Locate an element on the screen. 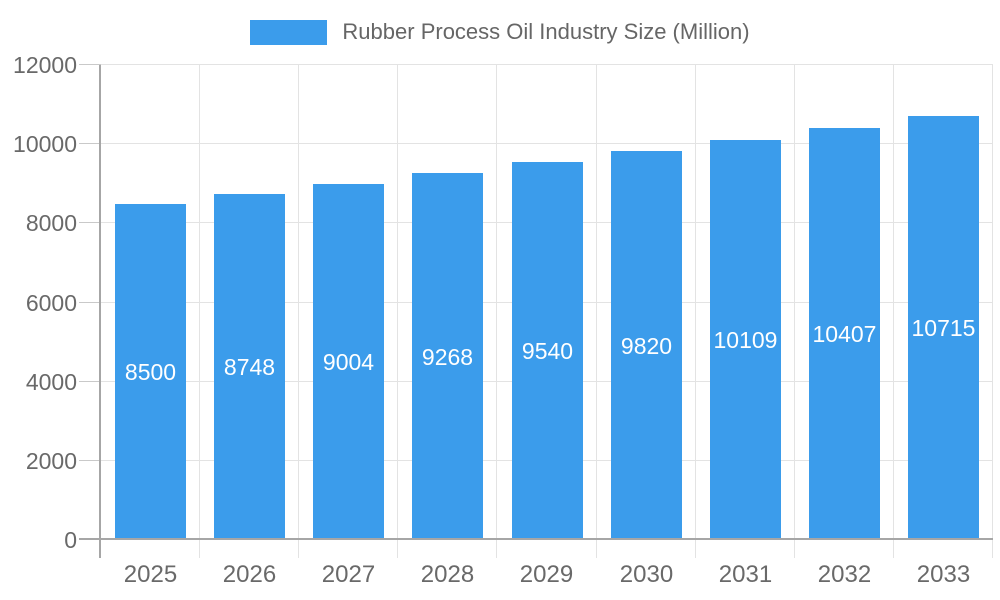  x-axis-label: 2031 is located at coordinates (745, 574).